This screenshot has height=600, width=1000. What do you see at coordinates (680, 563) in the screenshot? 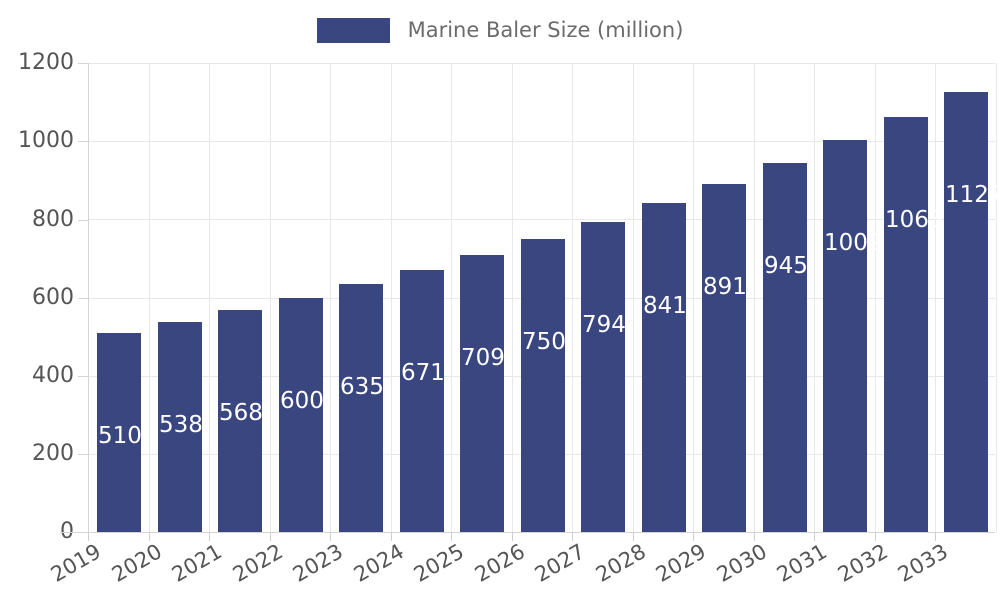
I see `x-tick-label: 2029` at bounding box center [680, 563].